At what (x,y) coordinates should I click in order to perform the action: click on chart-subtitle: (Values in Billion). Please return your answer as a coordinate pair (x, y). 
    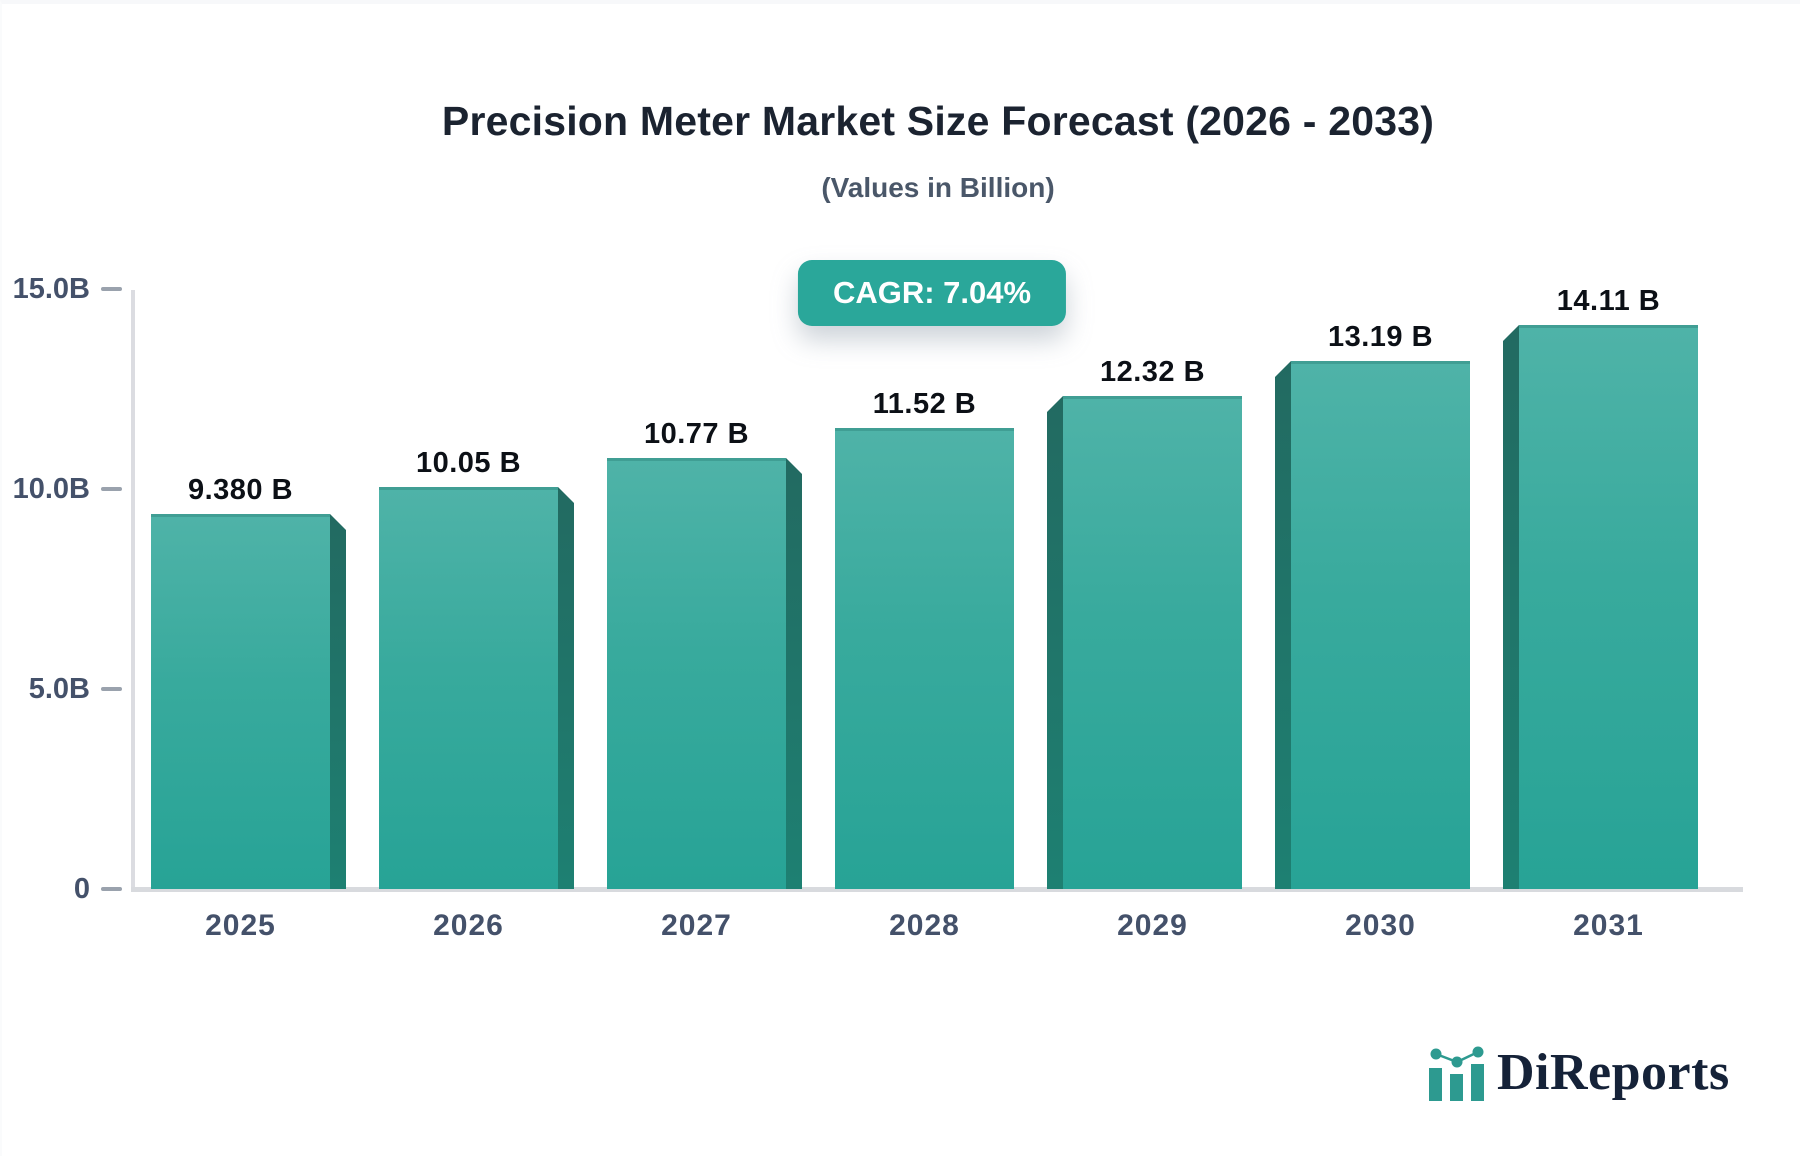
    Looking at the image, I should click on (938, 187).